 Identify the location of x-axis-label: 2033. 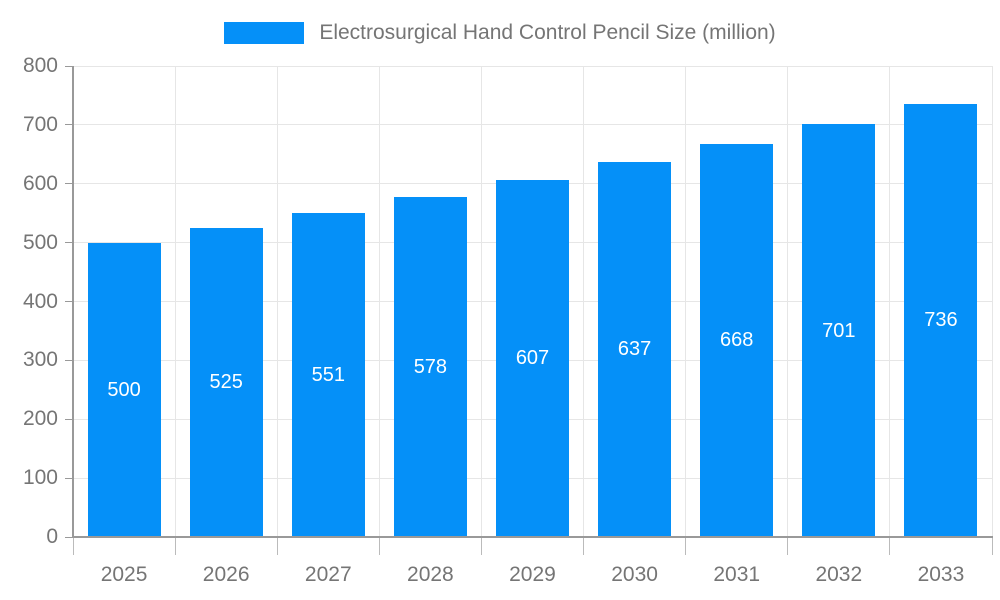
(941, 574).